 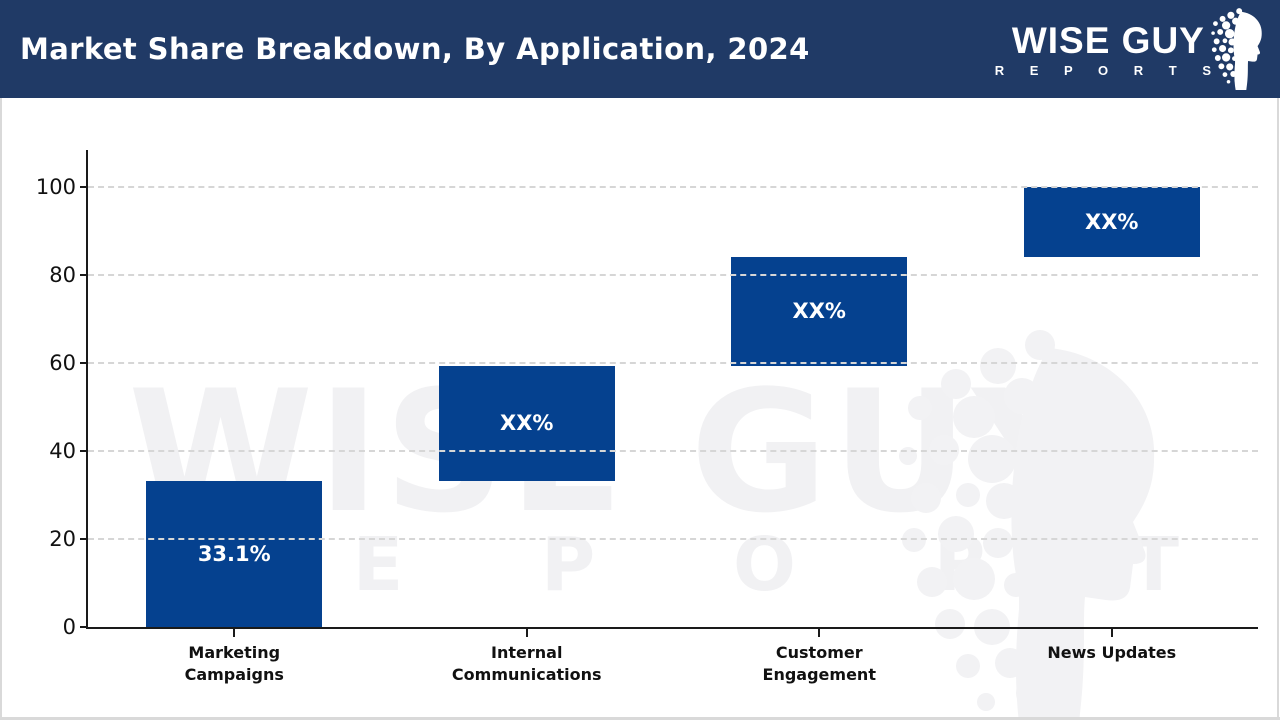 What do you see at coordinates (87, 389) in the screenshot?
I see `y-axis-line` at bounding box center [87, 389].